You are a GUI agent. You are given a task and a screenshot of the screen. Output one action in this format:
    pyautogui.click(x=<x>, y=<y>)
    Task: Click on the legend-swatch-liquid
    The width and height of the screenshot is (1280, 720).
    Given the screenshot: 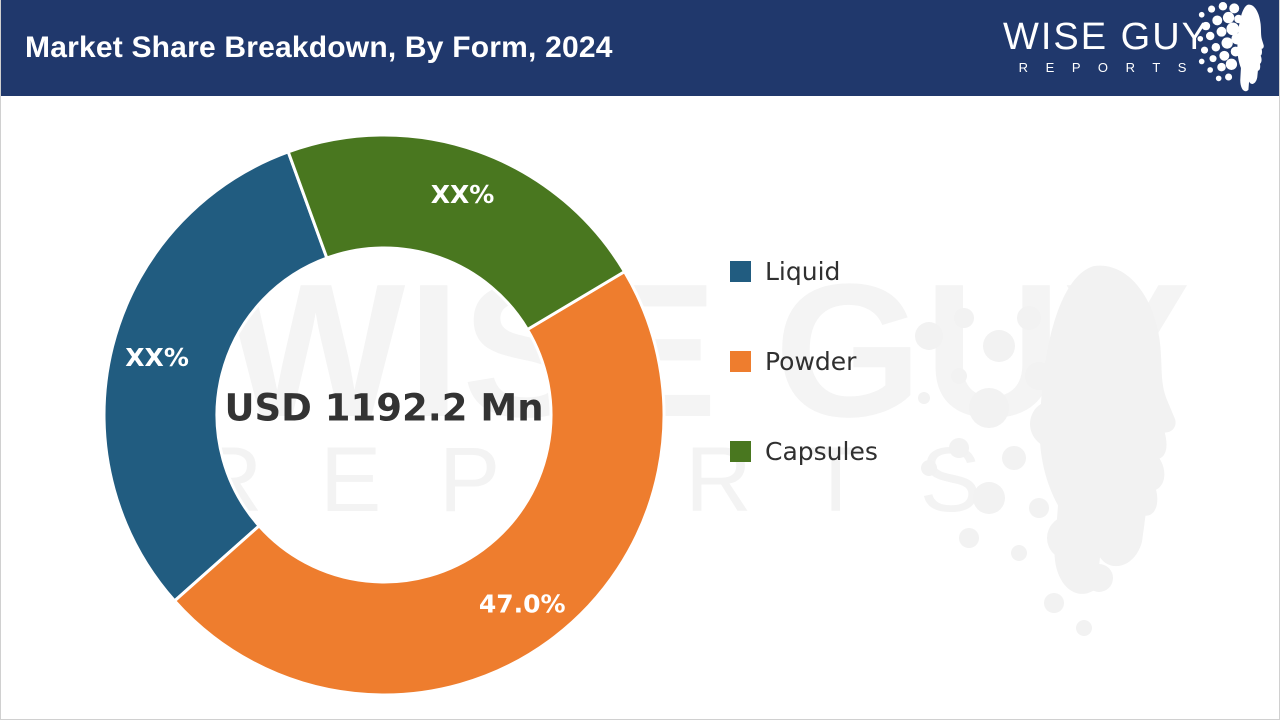 What is the action you would take?
    pyautogui.click(x=740, y=271)
    